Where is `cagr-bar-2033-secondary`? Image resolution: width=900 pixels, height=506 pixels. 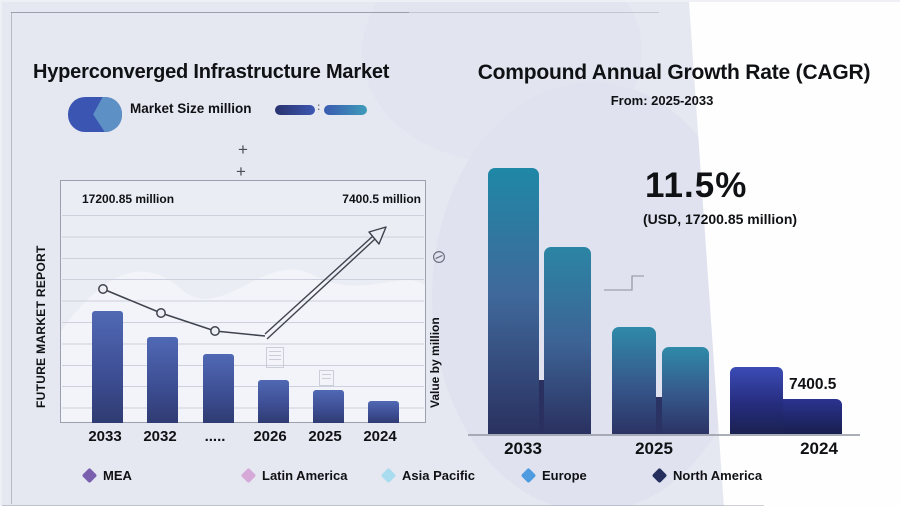
cagr-bar-2033-secondary is located at coordinates (567, 340).